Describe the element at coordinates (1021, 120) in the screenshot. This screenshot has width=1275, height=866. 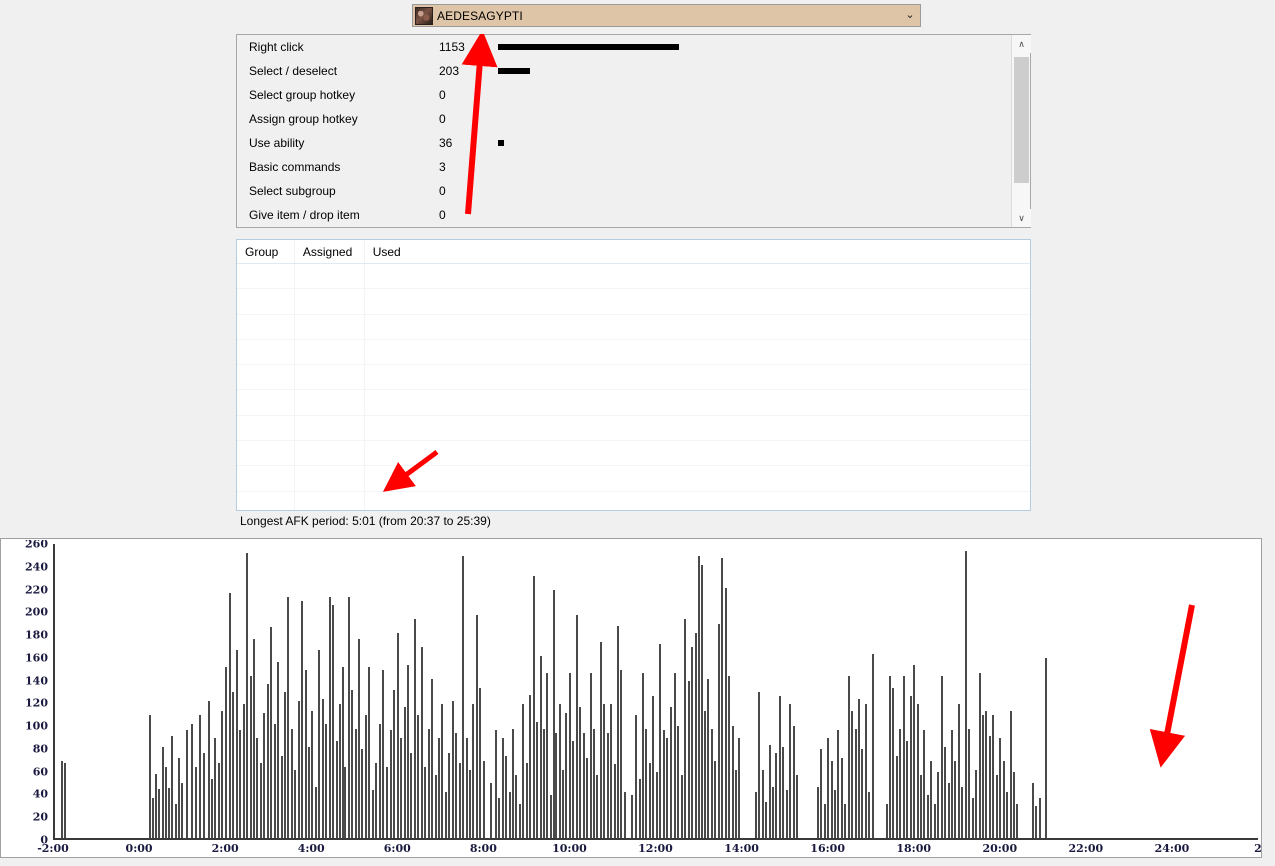
I see `scrollbar-thumb` at that location.